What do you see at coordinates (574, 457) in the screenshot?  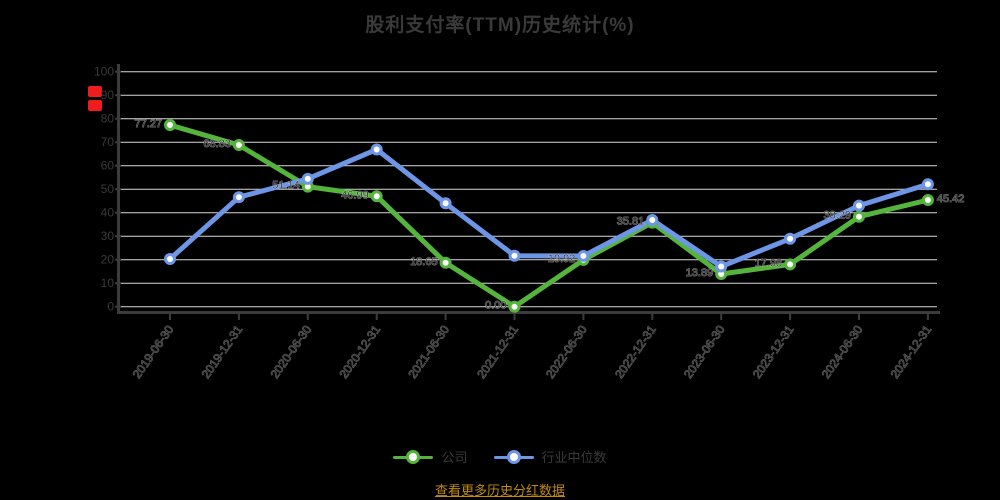 I see `legend-label-industry: 行业中位数` at bounding box center [574, 457].